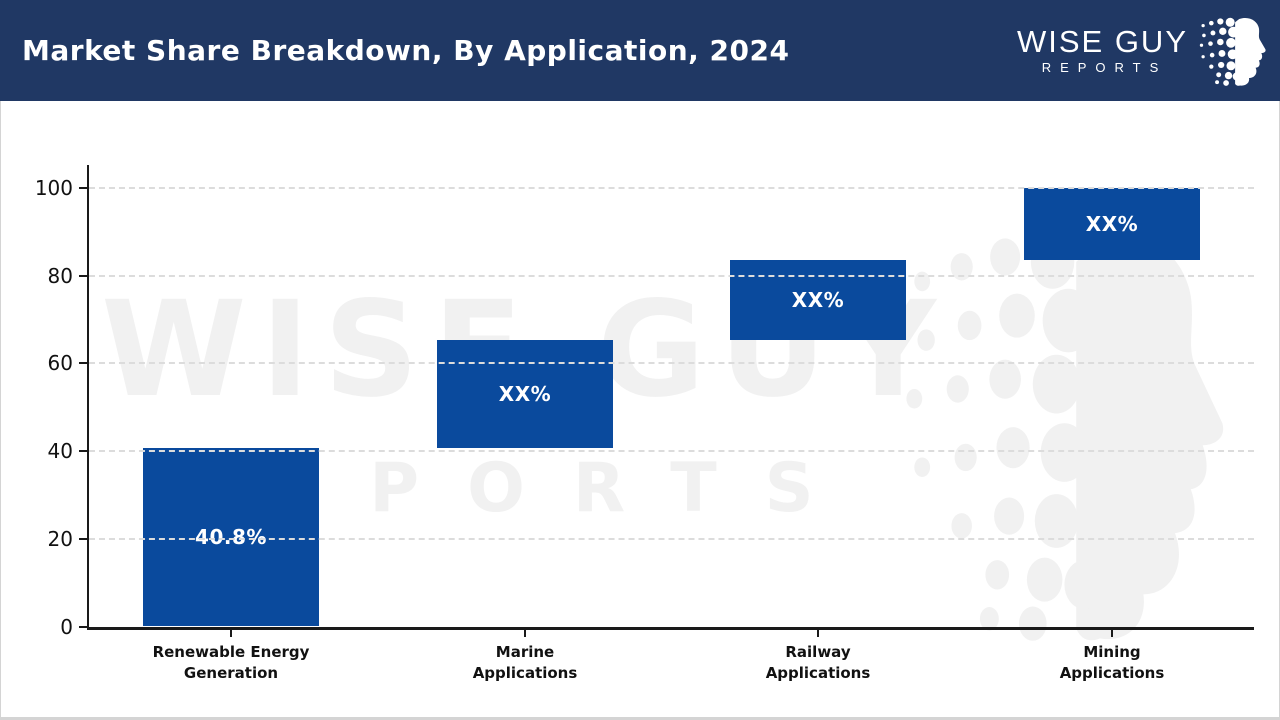 Image resolution: width=1280 pixels, height=720 pixels. I want to click on bar-2: XX%, so click(818, 299).